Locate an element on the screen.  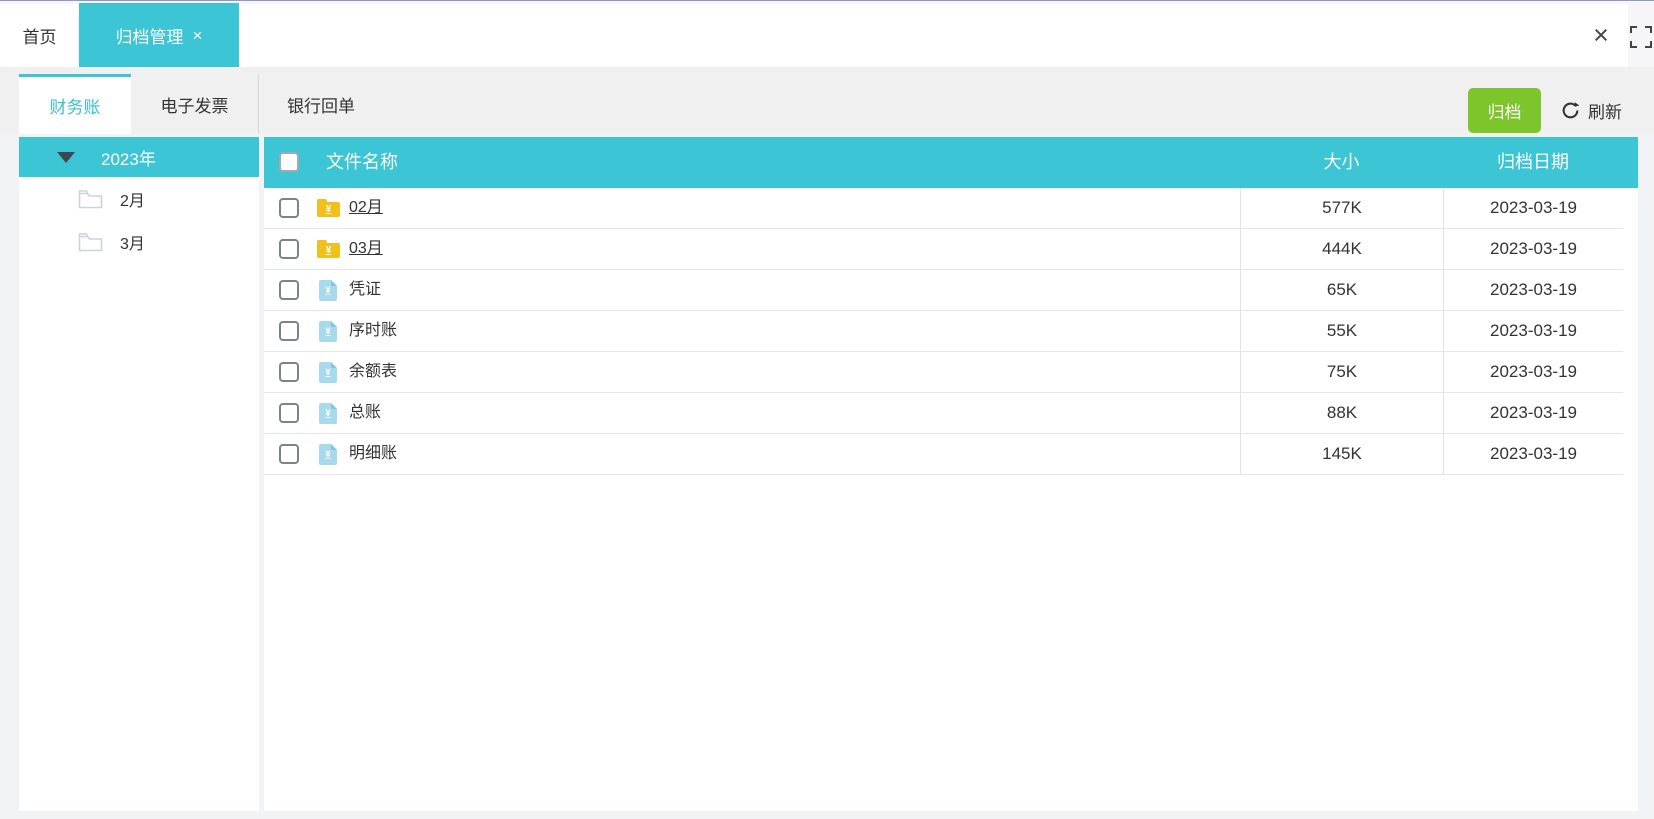
refresh-button: 刷新 is located at coordinates (1591, 110).